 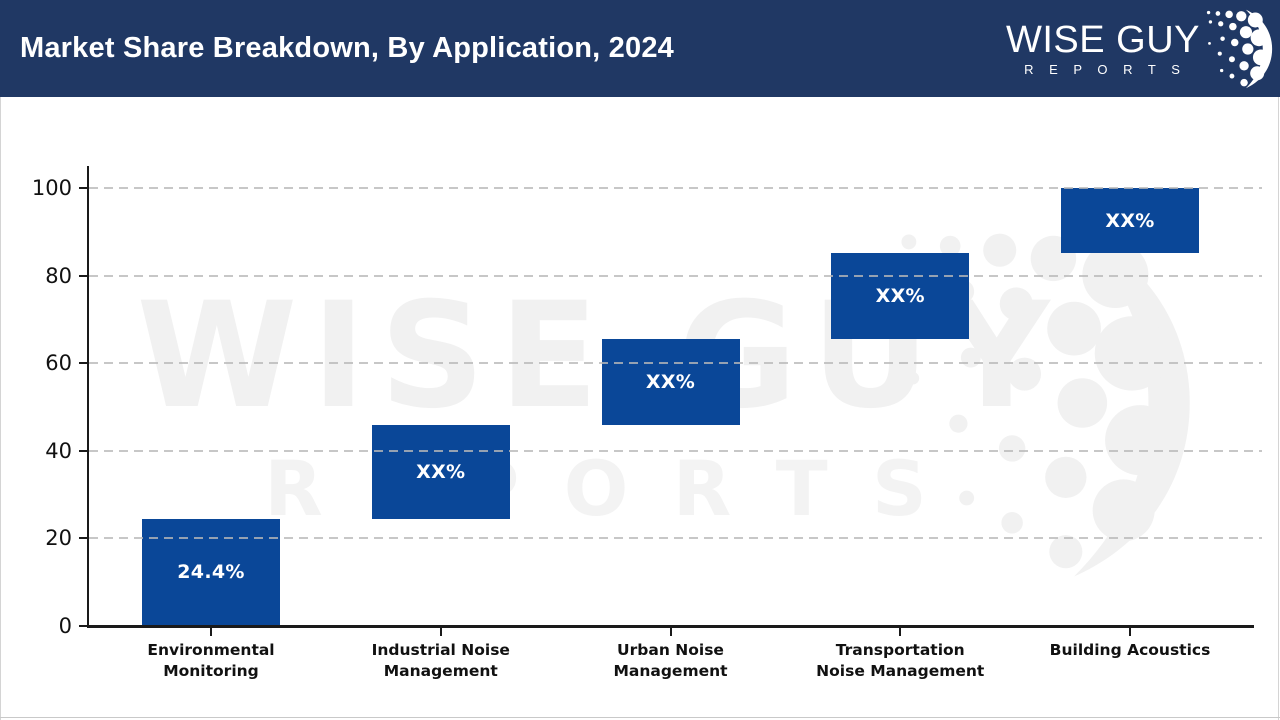 What do you see at coordinates (900, 632) in the screenshot?
I see `x-tick-transportation-noise-management` at bounding box center [900, 632].